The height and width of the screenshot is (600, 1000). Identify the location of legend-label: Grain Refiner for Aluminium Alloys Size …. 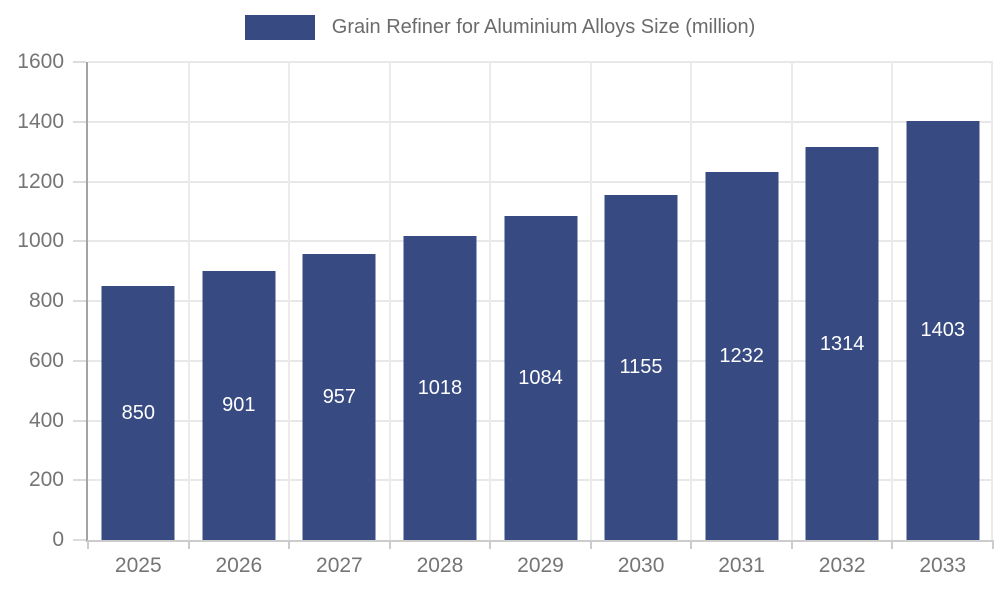
(543, 27).